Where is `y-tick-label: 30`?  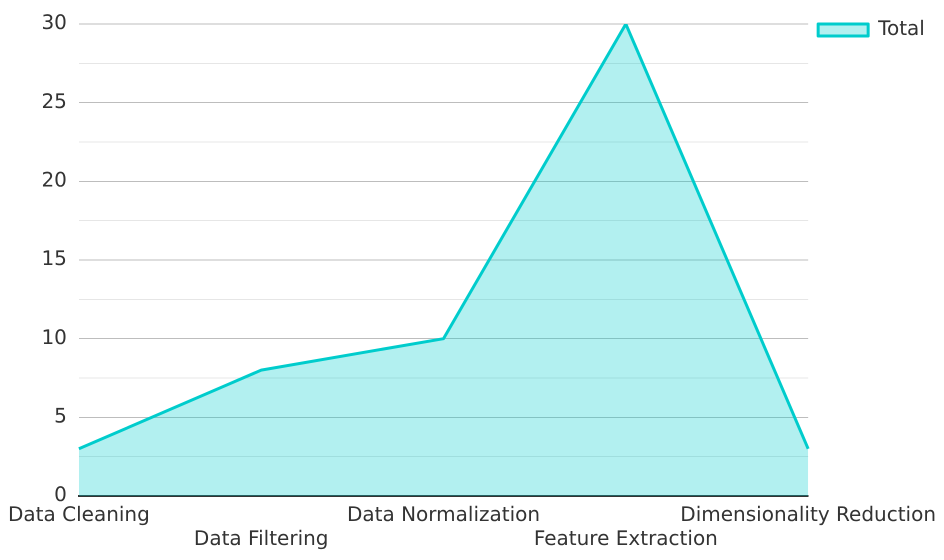 y-tick-label: 30 is located at coordinates (54, 22).